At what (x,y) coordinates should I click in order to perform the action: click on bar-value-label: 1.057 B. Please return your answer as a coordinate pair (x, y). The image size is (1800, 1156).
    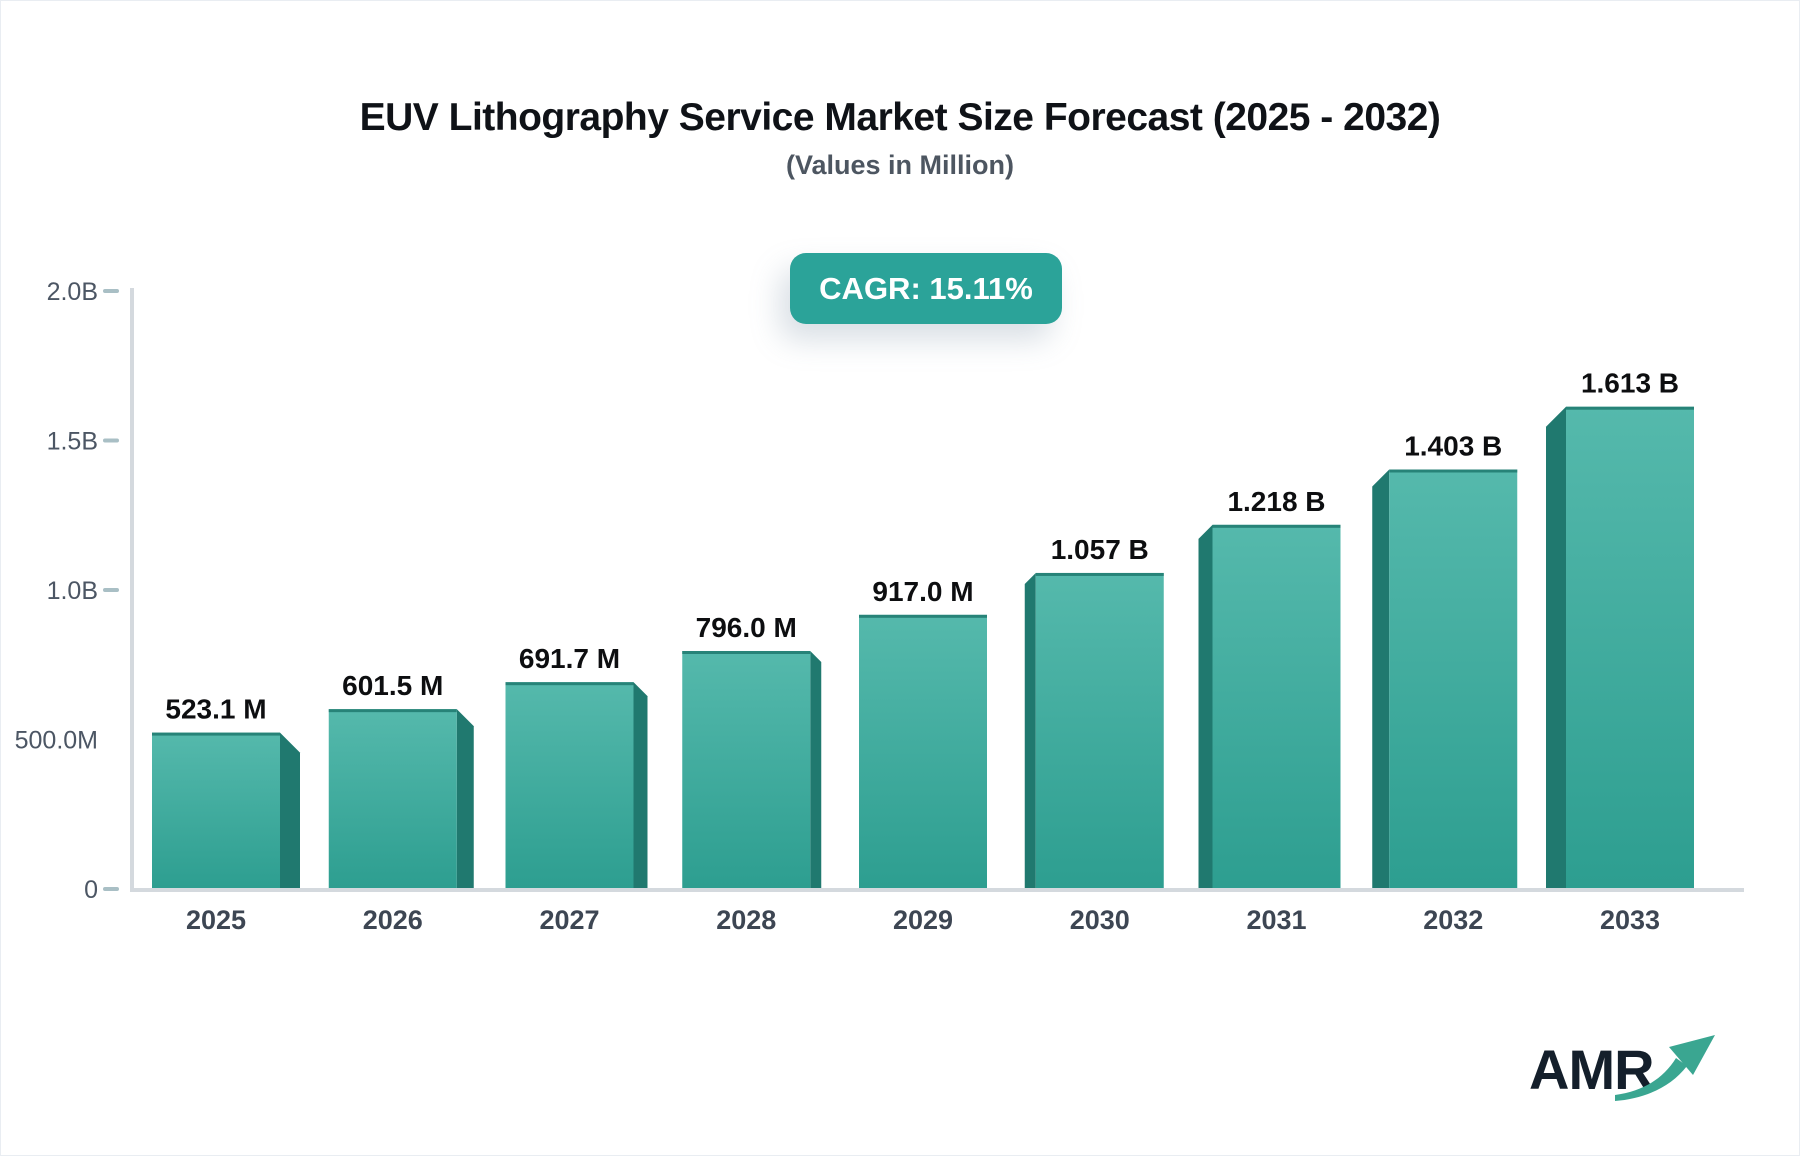
    Looking at the image, I should click on (1100, 549).